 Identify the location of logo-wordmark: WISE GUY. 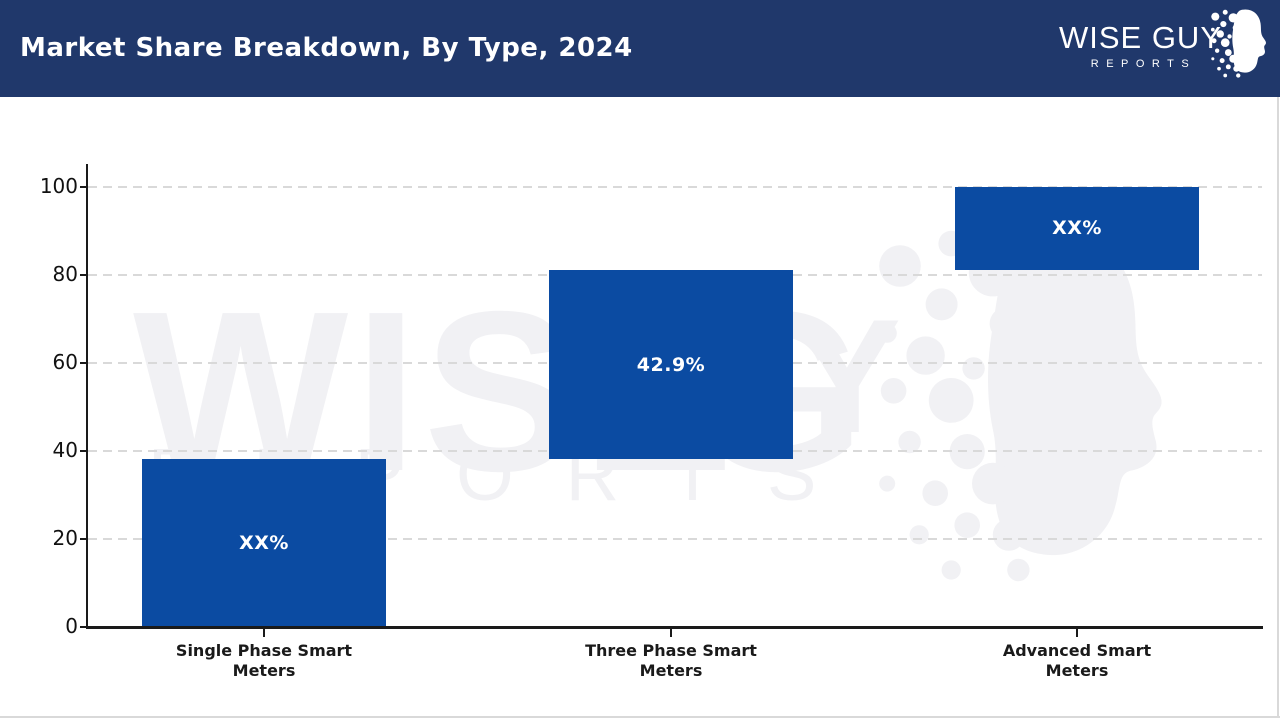
(1140, 37).